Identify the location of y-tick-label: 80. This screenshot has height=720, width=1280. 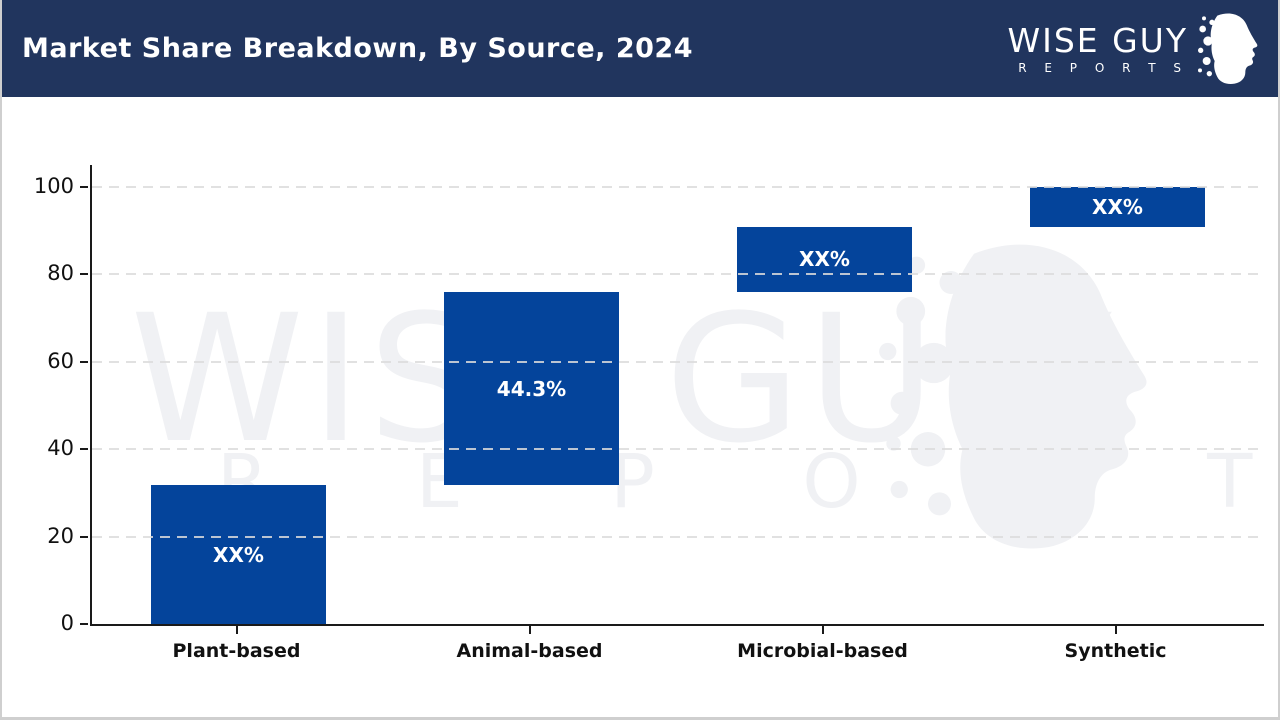
(60, 273).